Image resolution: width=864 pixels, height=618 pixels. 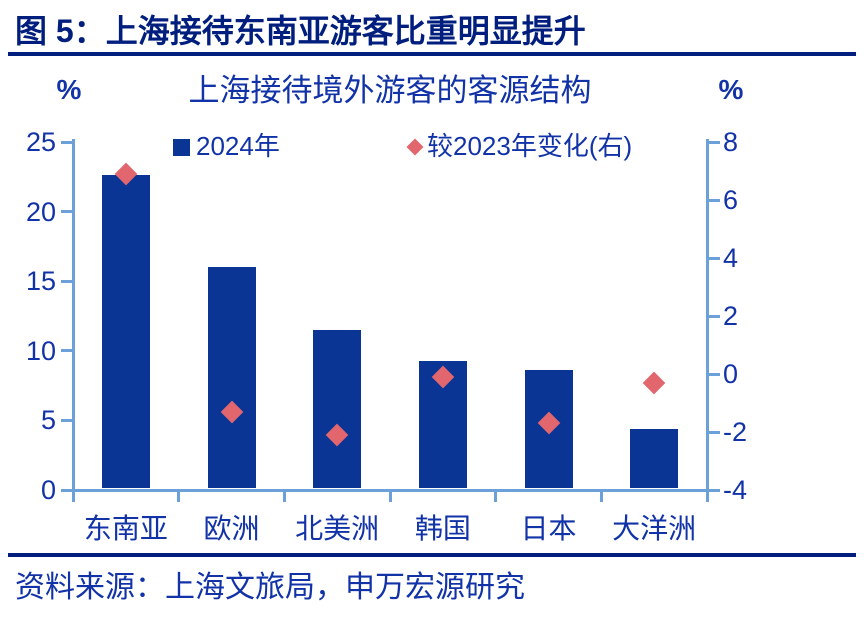 What do you see at coordinates (40, 281) in the screenshot?
I see `left-axis-tick-label: 15` at bounding box center [40, 281].